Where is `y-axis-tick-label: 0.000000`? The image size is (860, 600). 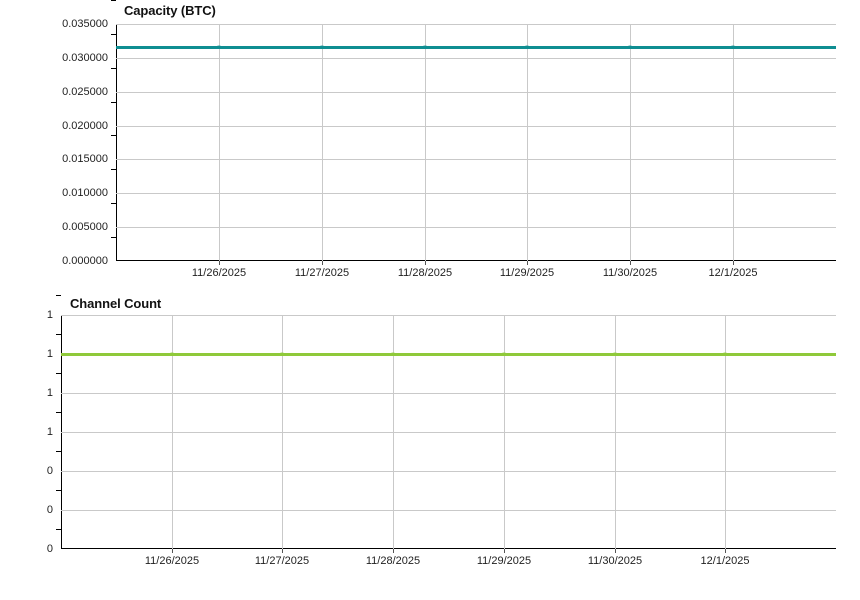
y-axis-tick-label: 0.000000 is located at coordinates (85, 261).